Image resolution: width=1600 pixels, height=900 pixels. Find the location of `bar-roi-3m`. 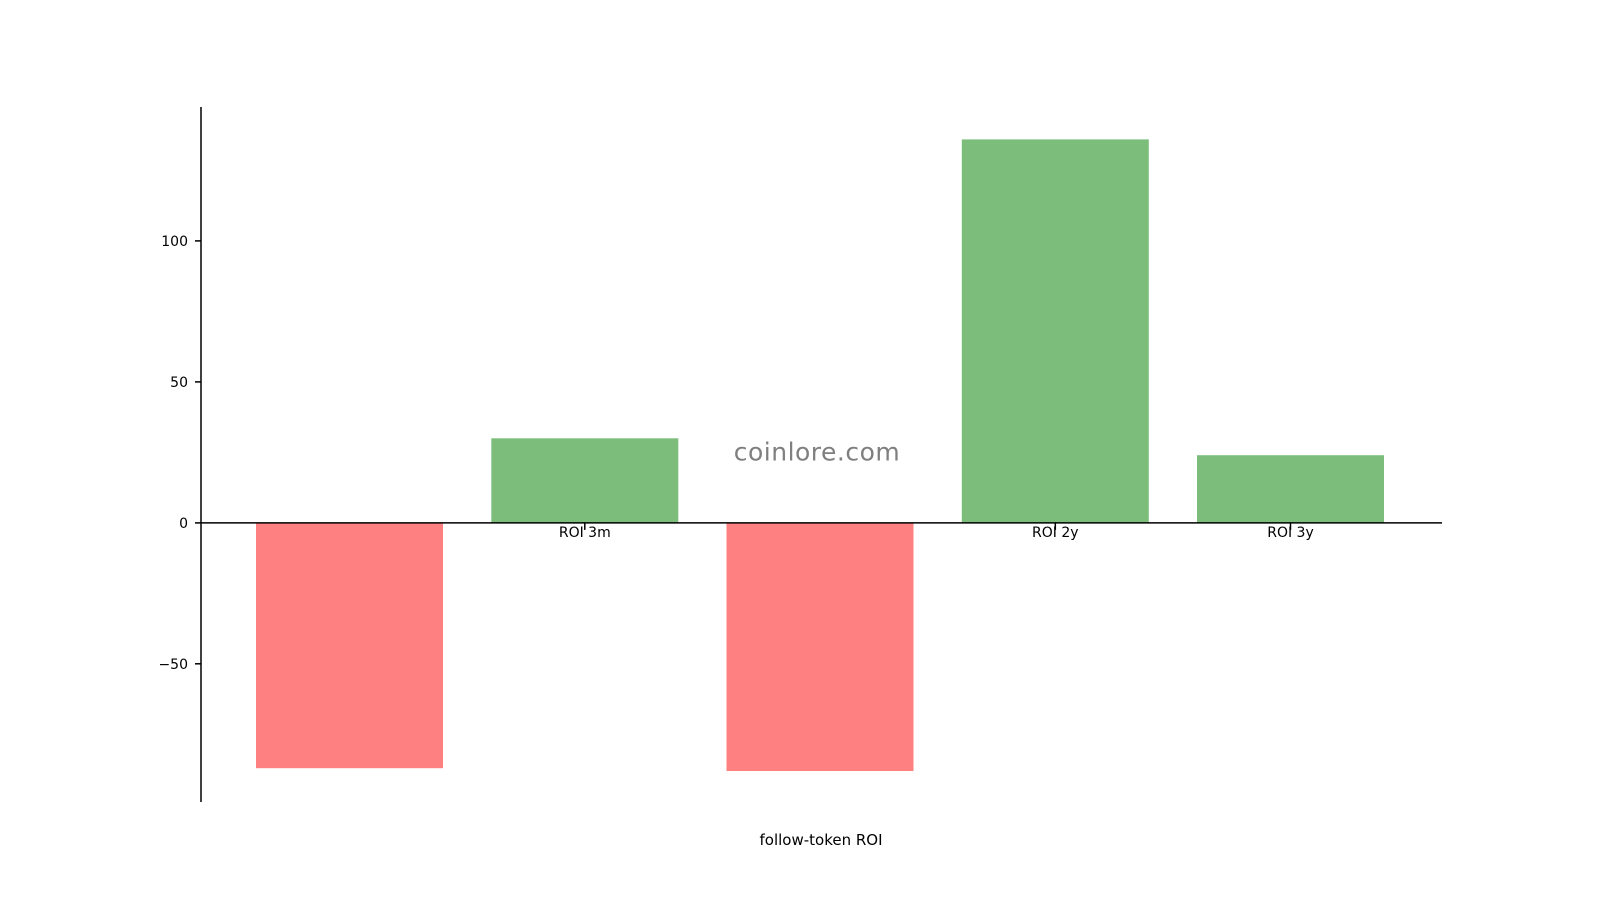

bar-roi-3m is located at coordinates (585, 480).